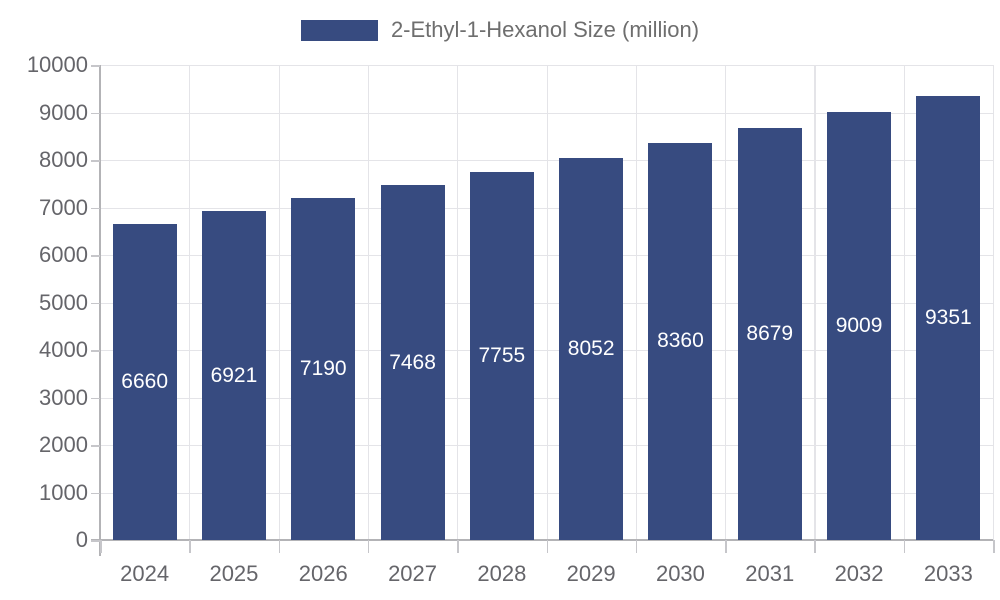 This screenshot has width=1000, height=600. I want to click on bar: 7468, so click(412, 362).